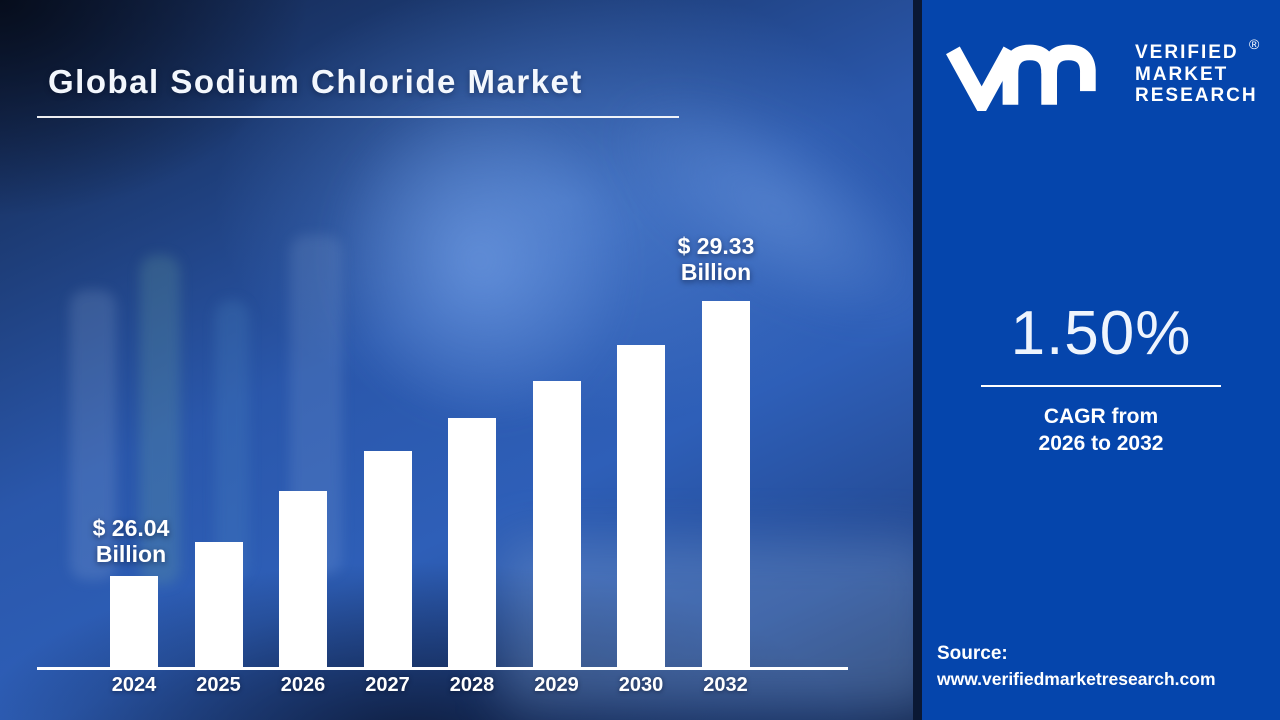 This screenshot has height=720, width=1280. Describe the element at coordinates (1101, 377) in the screenshot. I see `cagr-block: 1.50% CAGR from 2026 to 2032` at that location.